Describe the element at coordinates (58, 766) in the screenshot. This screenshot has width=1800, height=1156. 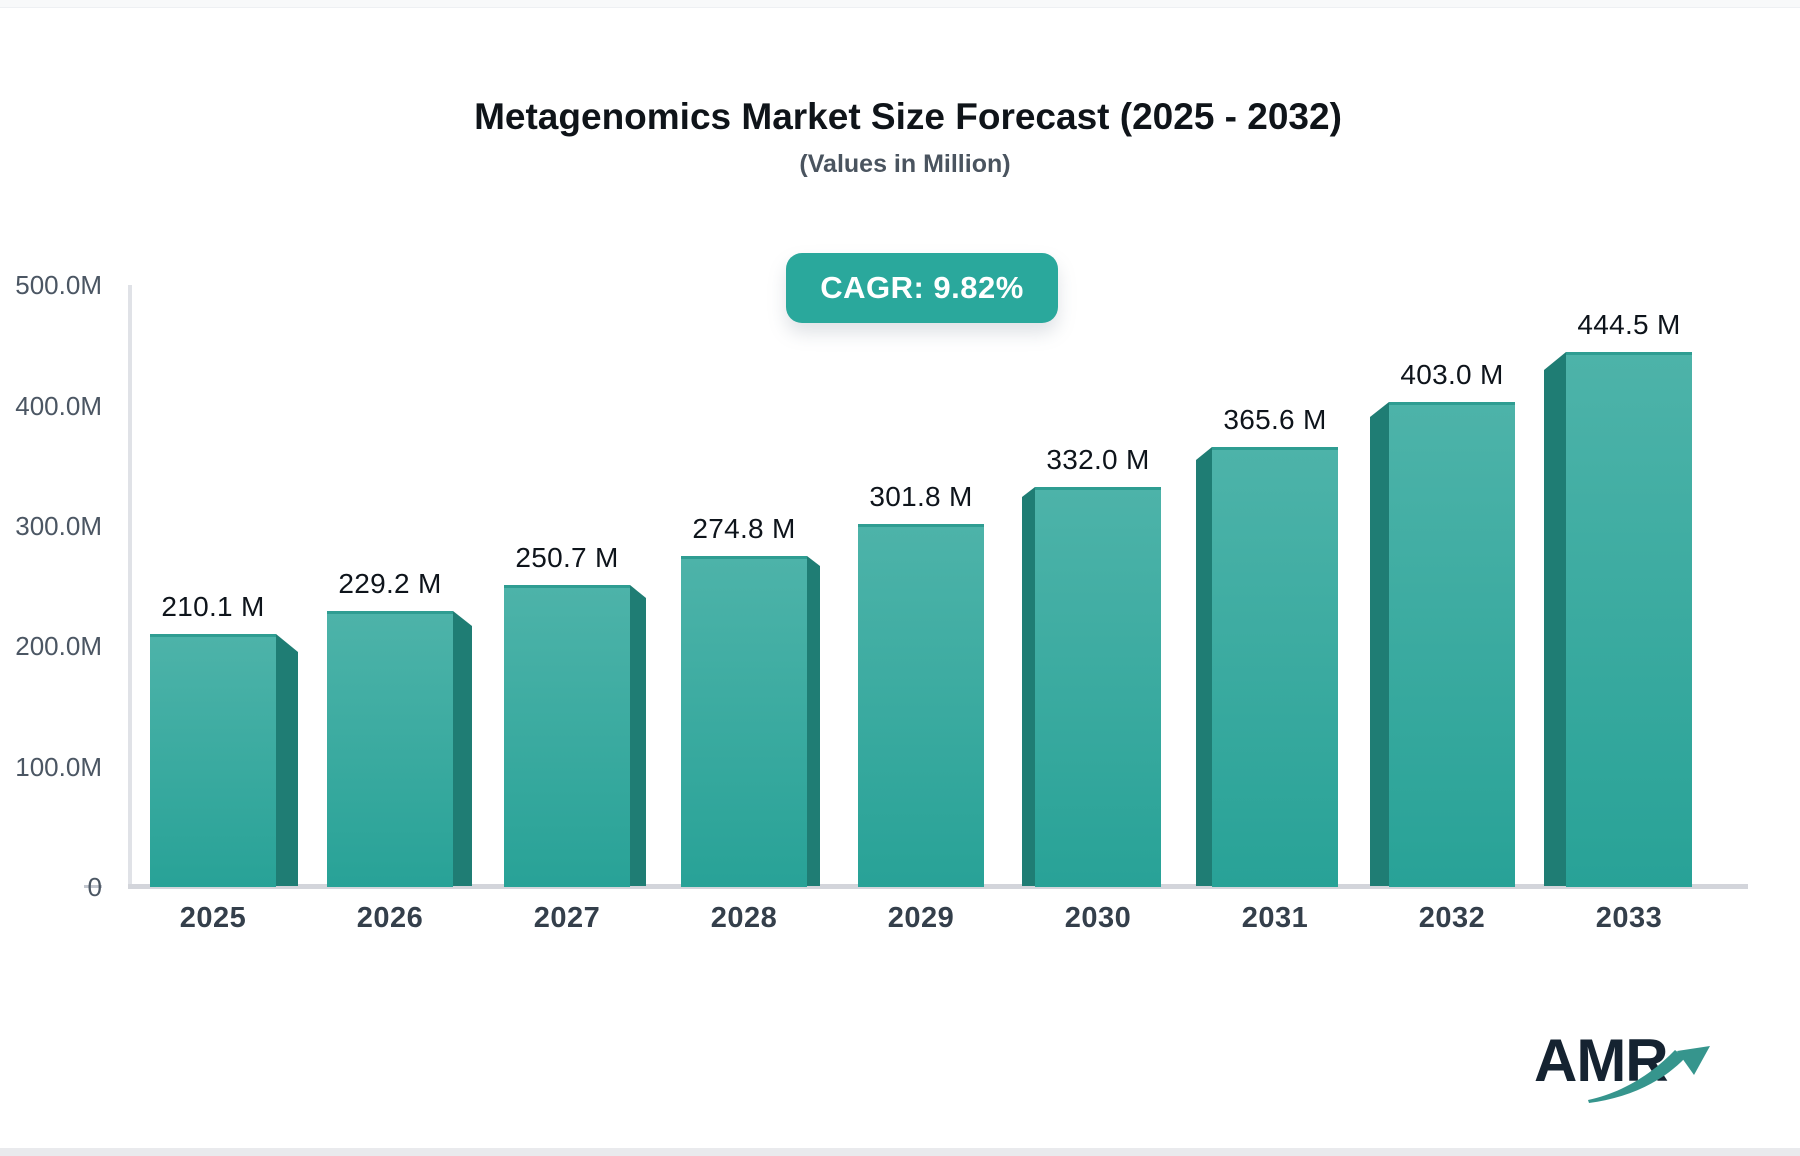
I see `y-tick-label-100.0M: 100.0M` at that location.